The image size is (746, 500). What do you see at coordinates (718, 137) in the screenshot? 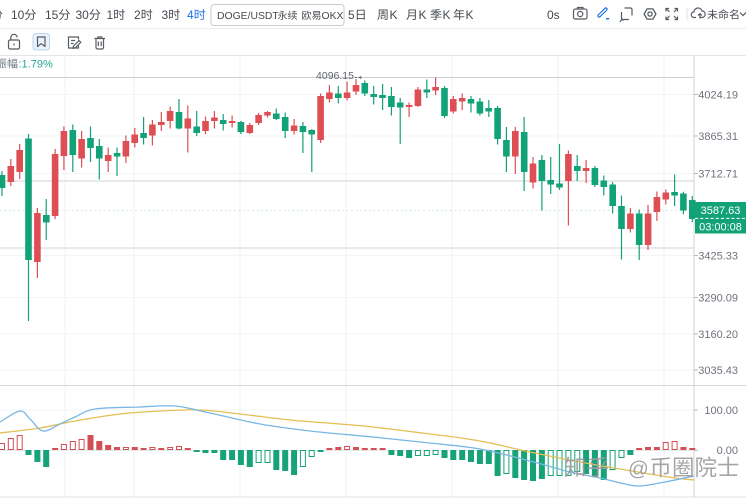
I see `svg-text: 3865.31` at bounding box center [718, 137].